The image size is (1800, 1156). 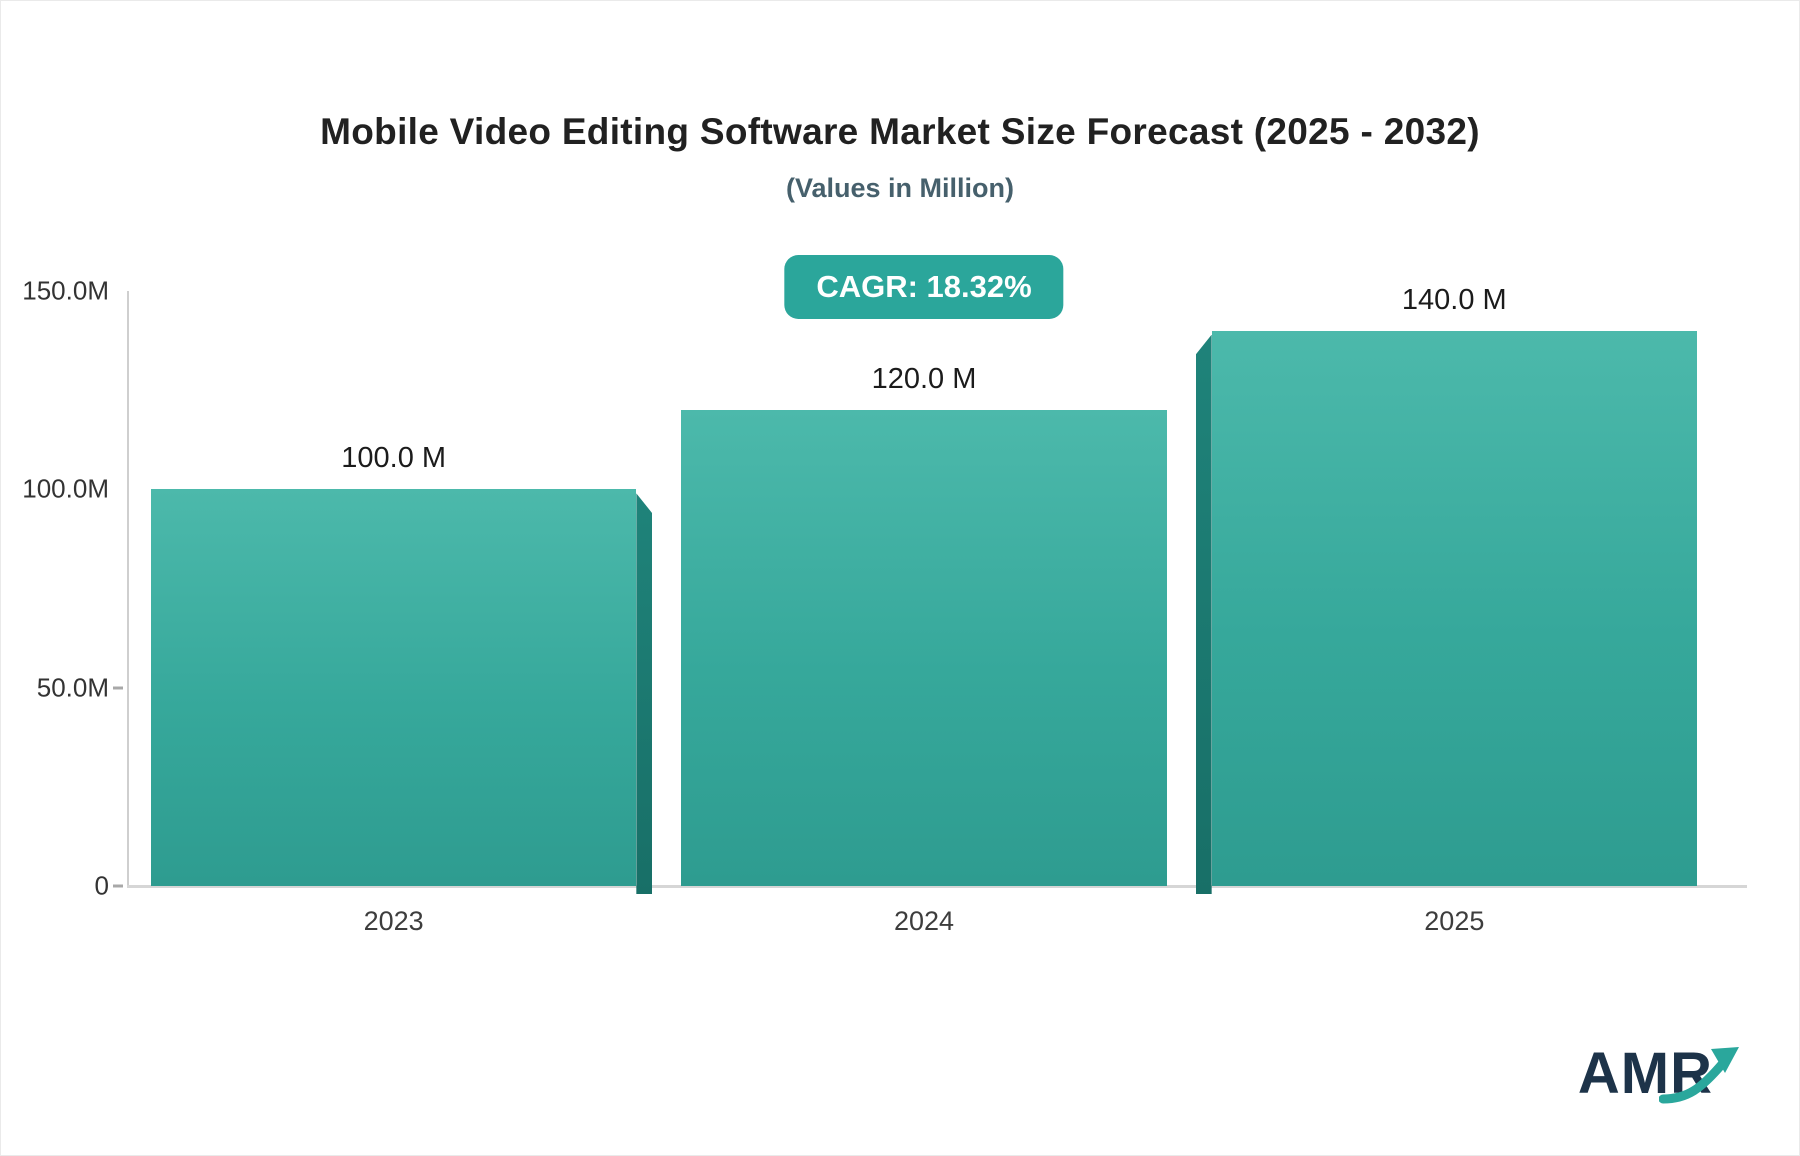 What do you see at coordinates (394, 687) in the screenshot?
I see `bar-2023` at bounding box center [394, 687].